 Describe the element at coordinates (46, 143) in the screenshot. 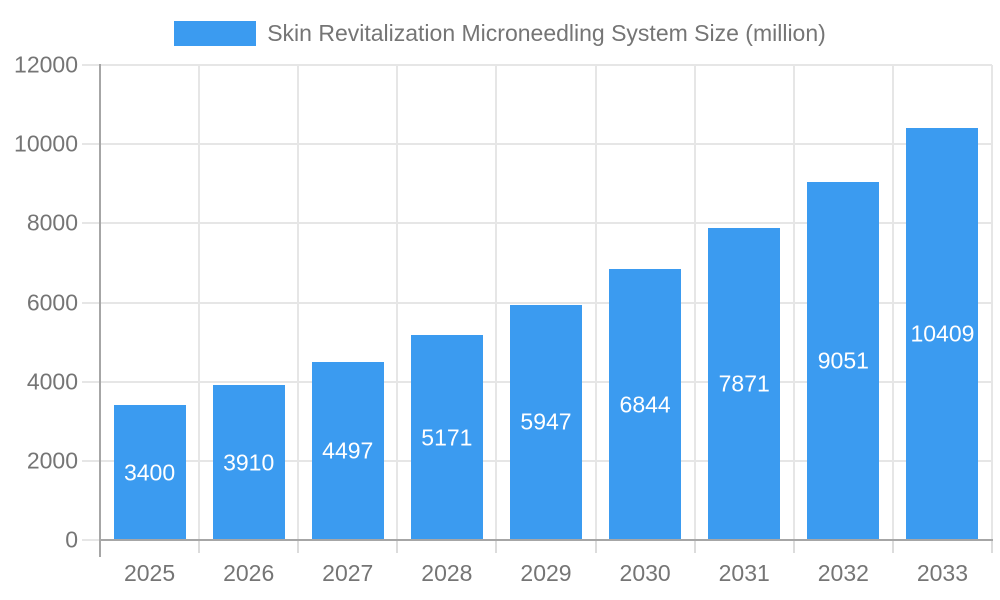

I see `y-tick-label: 10000` at that location.